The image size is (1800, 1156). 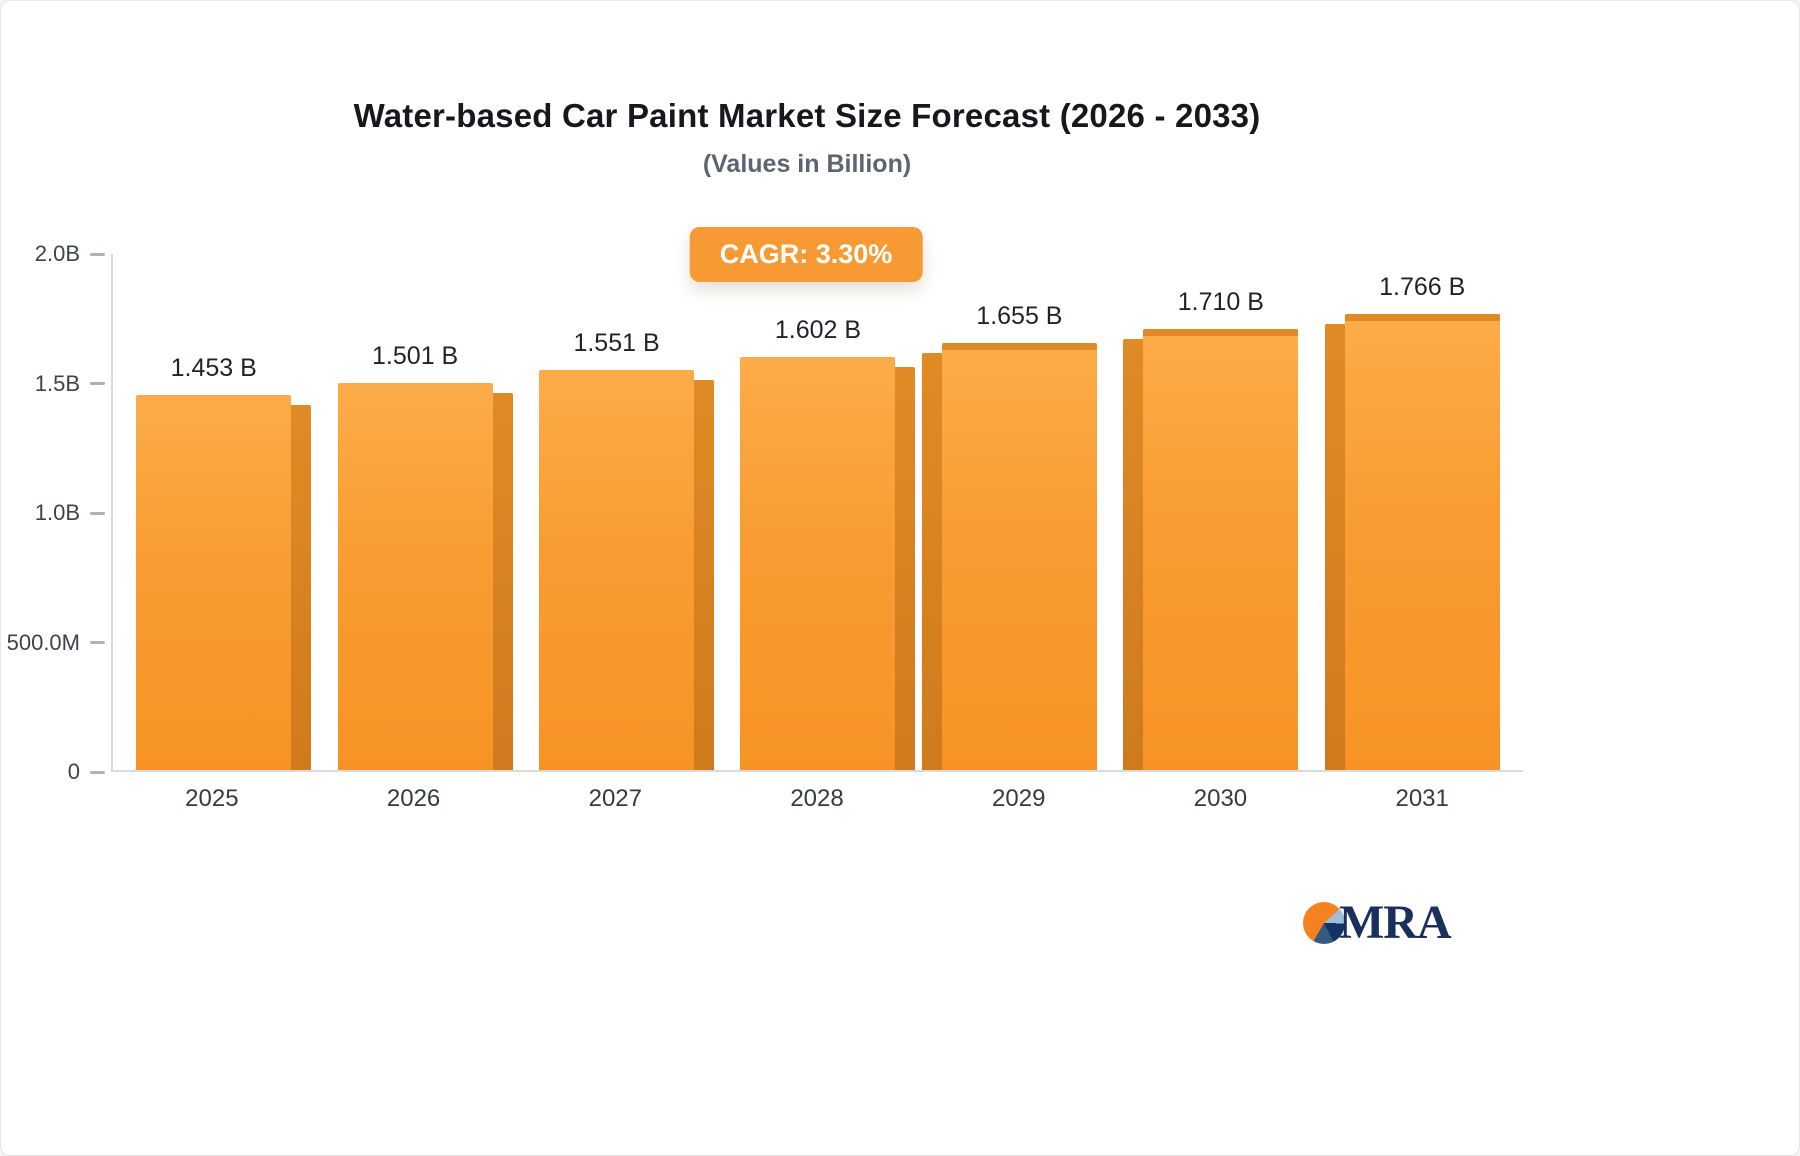 I want to click on bar-slot: 1.602 B, so click(x=817, y=512).